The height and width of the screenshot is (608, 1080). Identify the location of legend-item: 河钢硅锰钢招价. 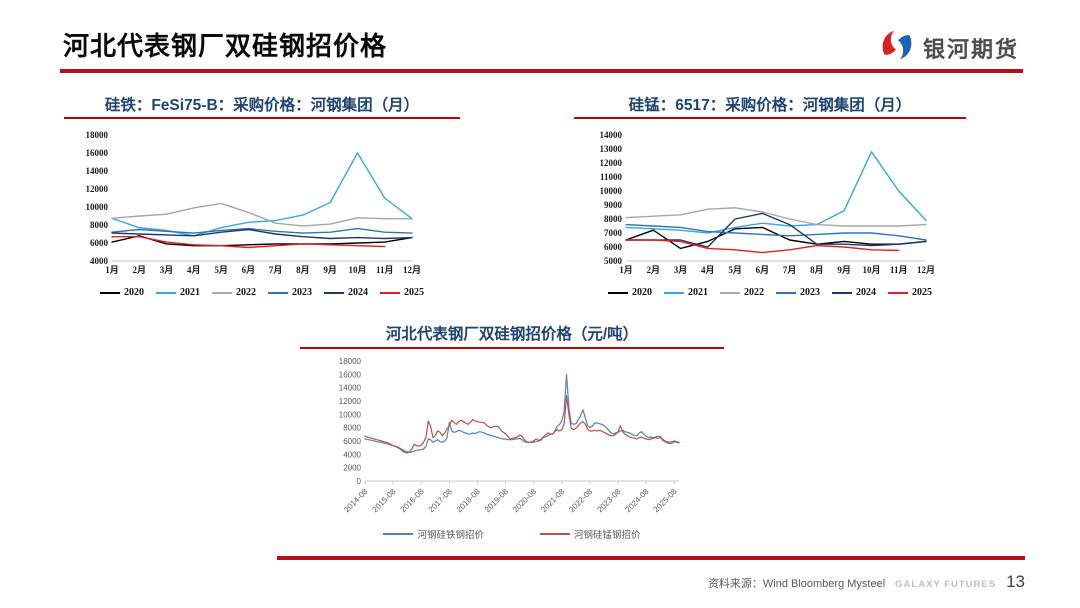
(590, 534).